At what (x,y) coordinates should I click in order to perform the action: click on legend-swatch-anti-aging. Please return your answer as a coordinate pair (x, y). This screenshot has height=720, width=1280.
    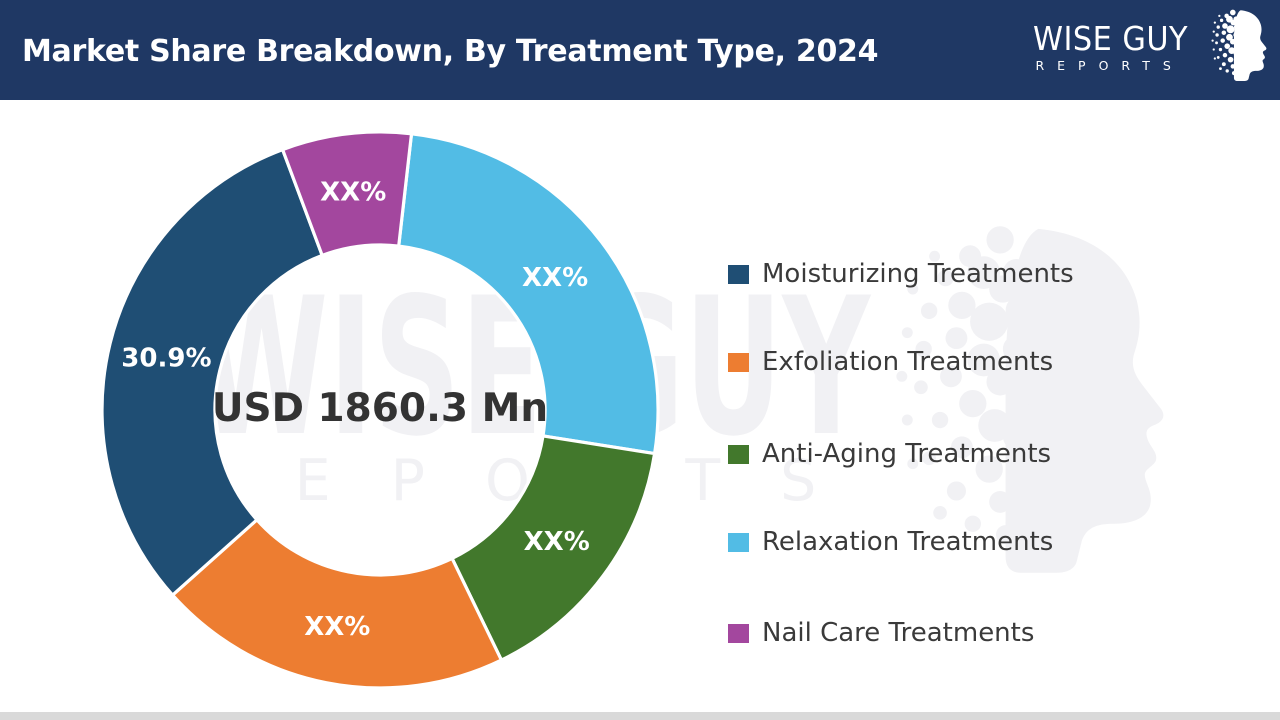
    Looking at the image, I should click on (738, 454).